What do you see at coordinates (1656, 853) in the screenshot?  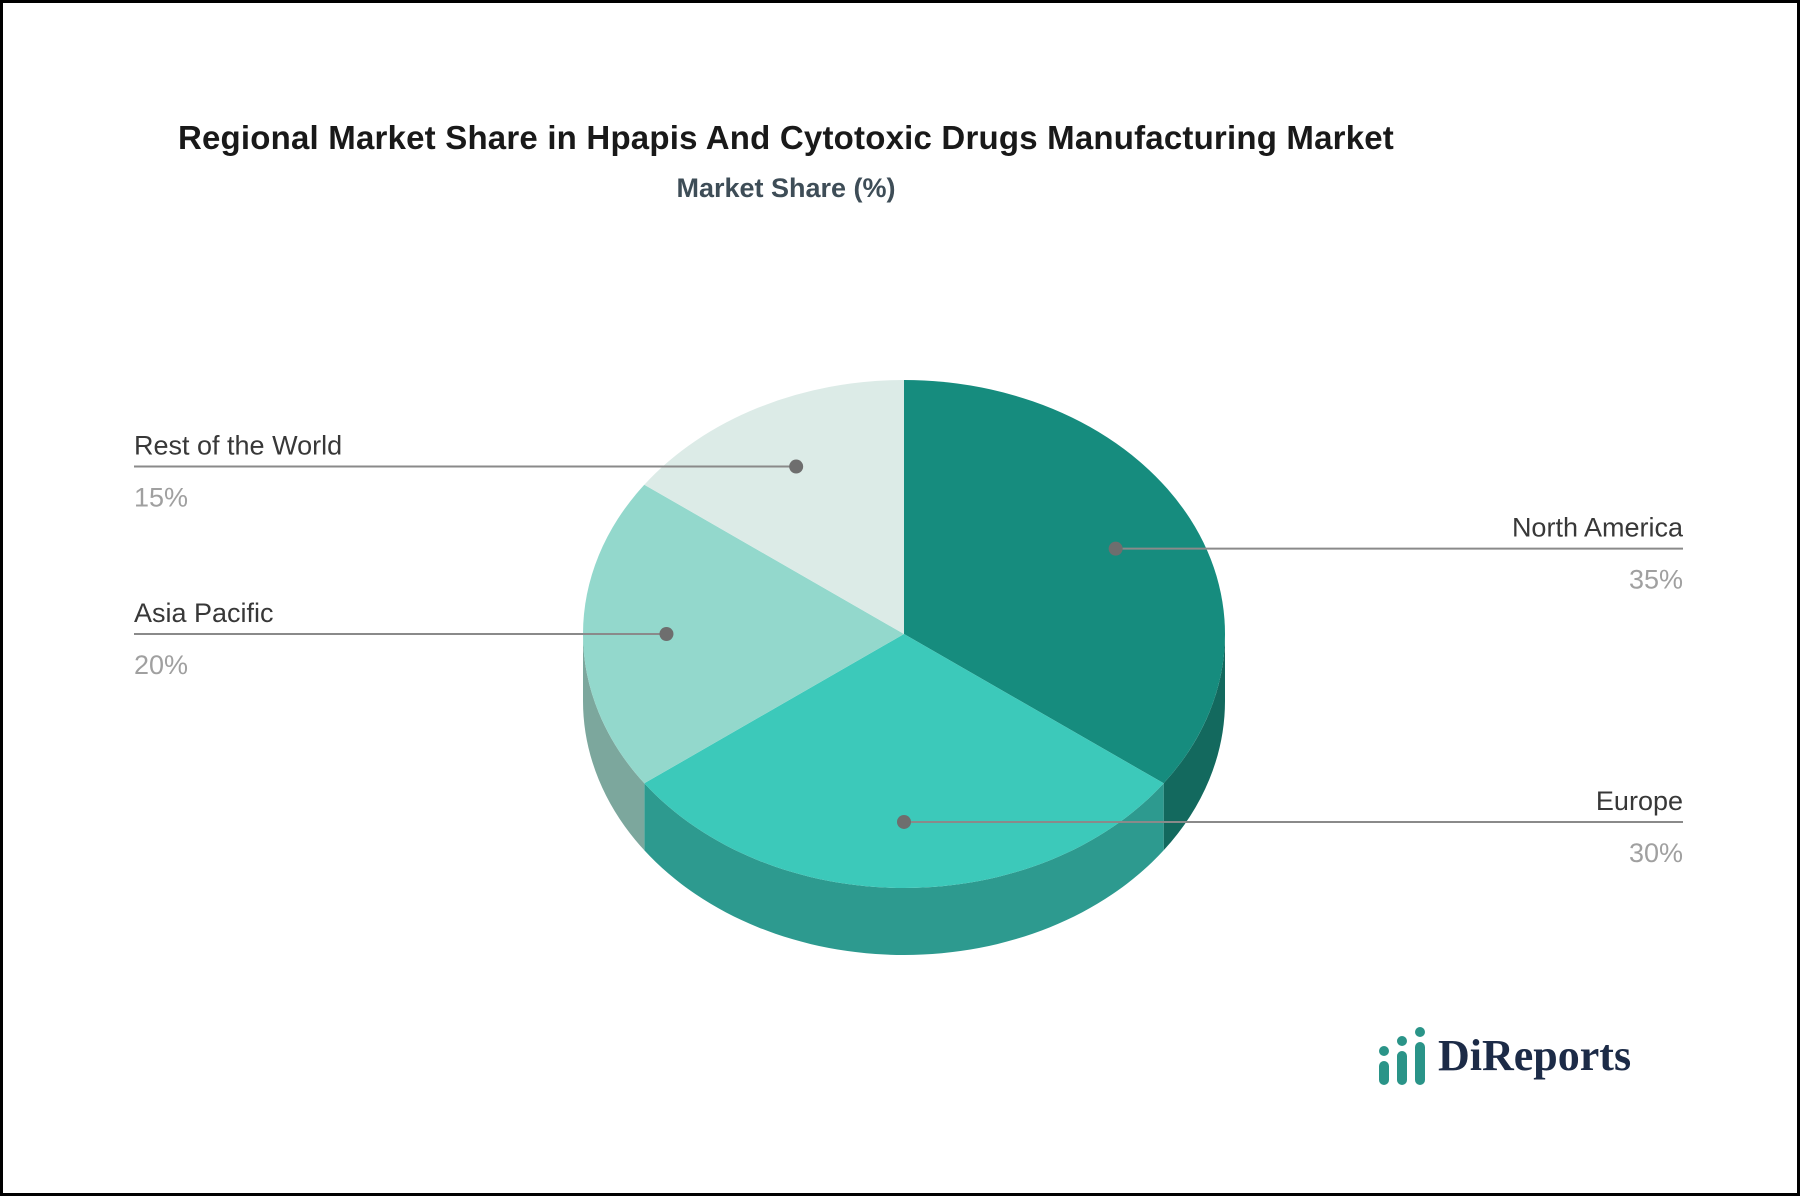 I see `slice-pct-europe: 30%` at bounding box center [1656, 853].